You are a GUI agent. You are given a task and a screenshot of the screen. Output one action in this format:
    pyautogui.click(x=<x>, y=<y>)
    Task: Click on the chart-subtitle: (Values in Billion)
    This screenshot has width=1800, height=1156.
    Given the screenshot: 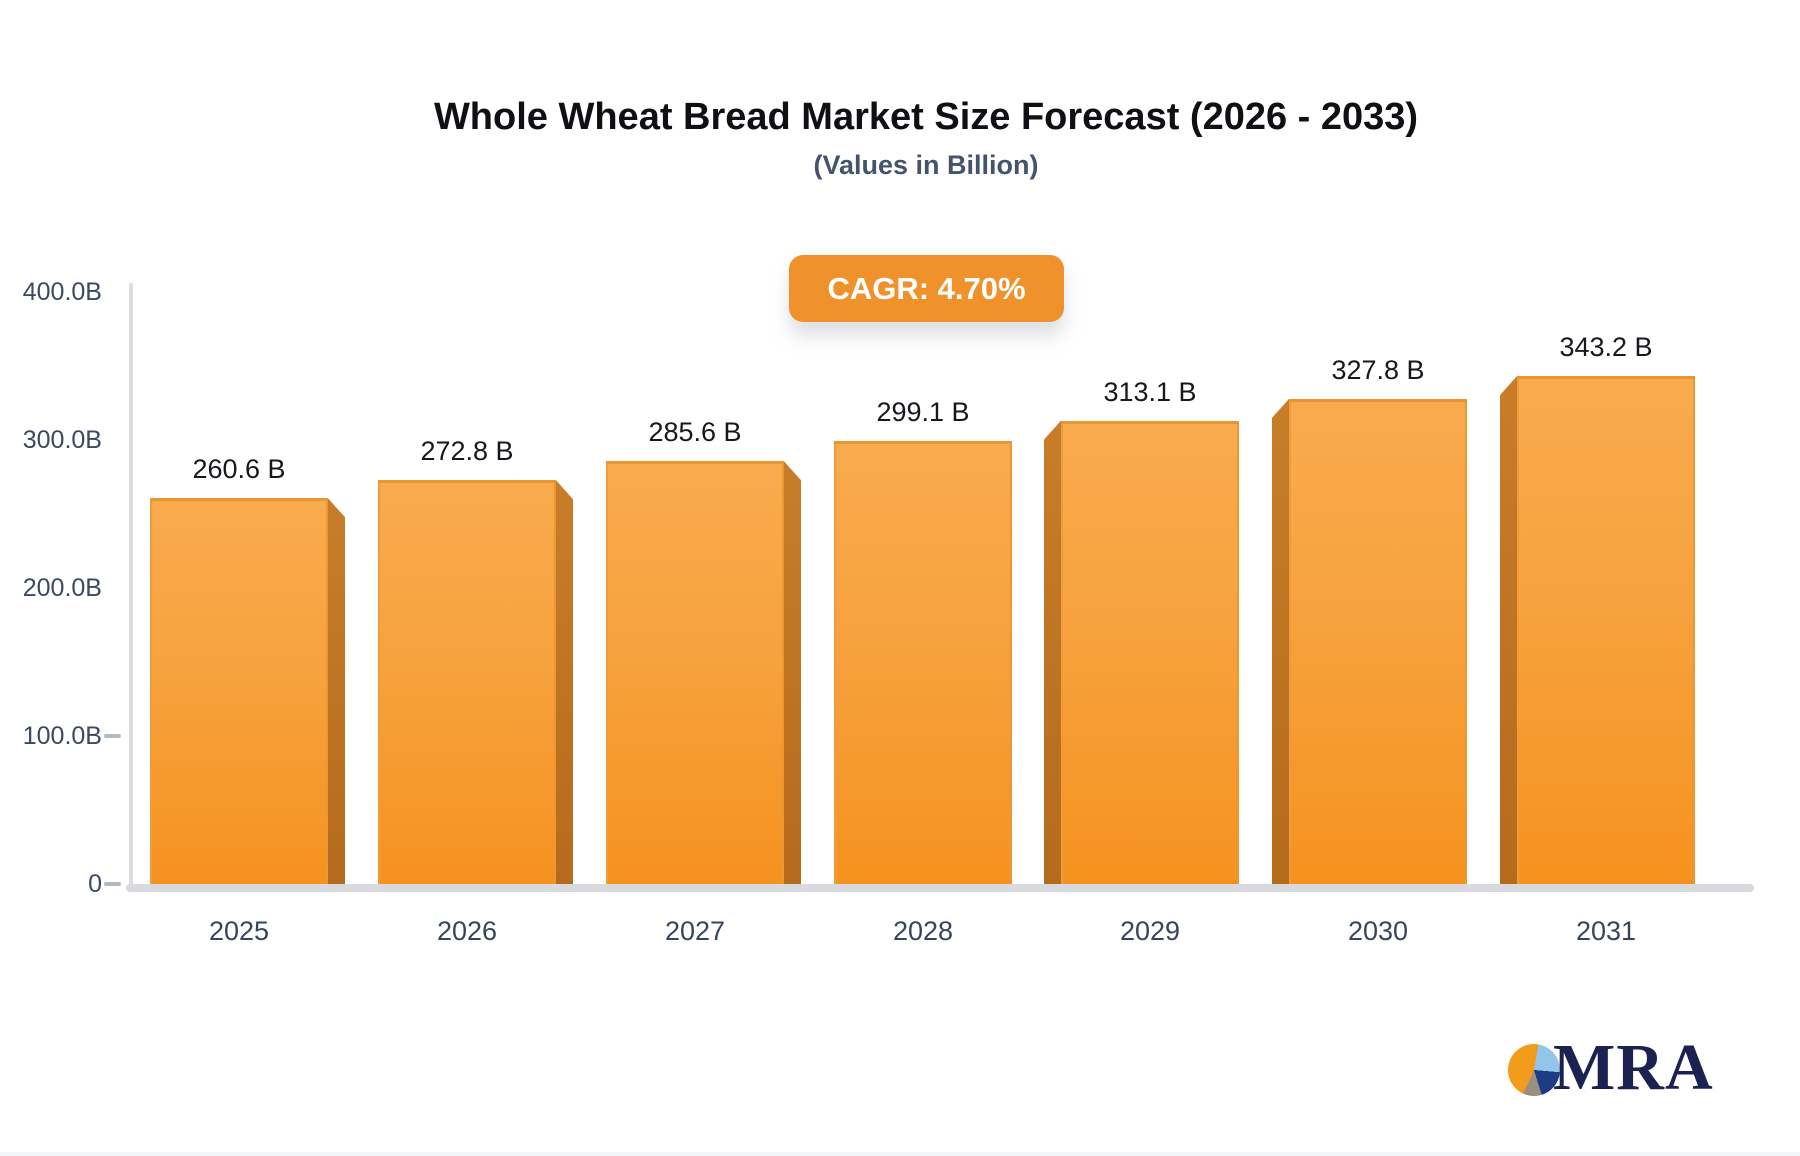 What is the action you would take?
    pyautogui.click(x=926, y=165)
    